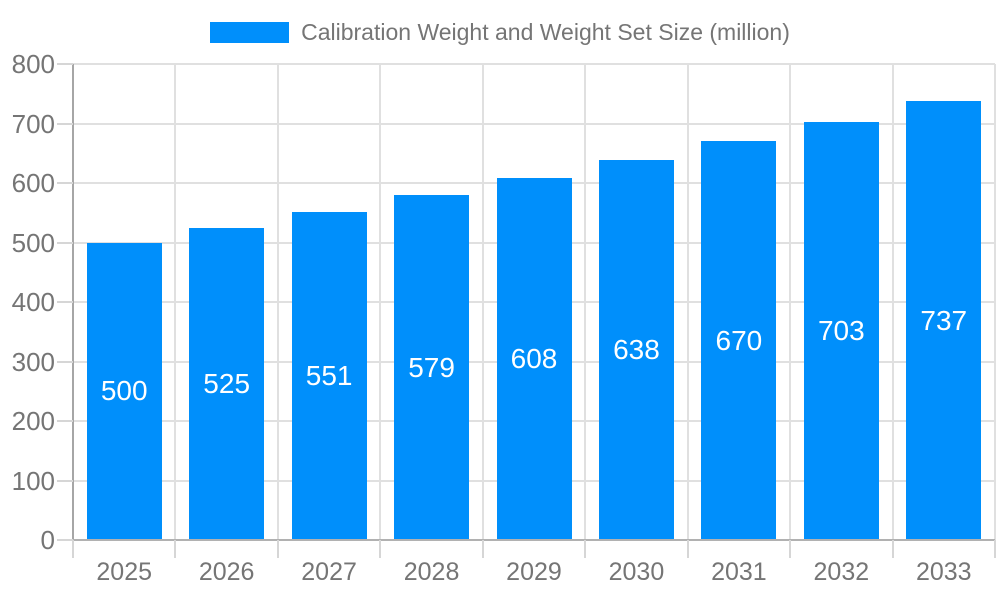 The height and width of the screenshot is (600, 1000). What do you see at coordinates (33, 421) in the screenshot?
I see `y-tick-label: 200` at bounding box center [33, 421].